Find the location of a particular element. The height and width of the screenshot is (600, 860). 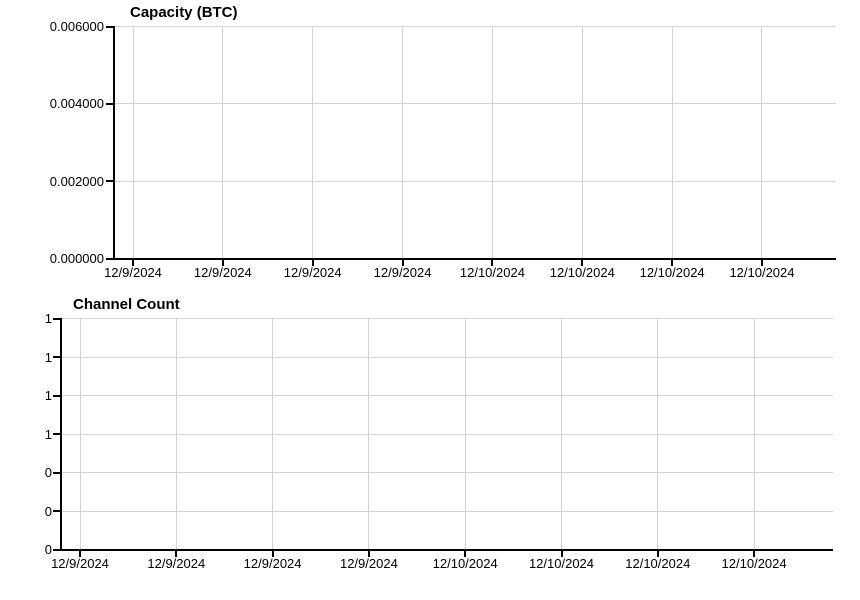

y-tick-label: 0.000000 is located at coordinates (76, 258).